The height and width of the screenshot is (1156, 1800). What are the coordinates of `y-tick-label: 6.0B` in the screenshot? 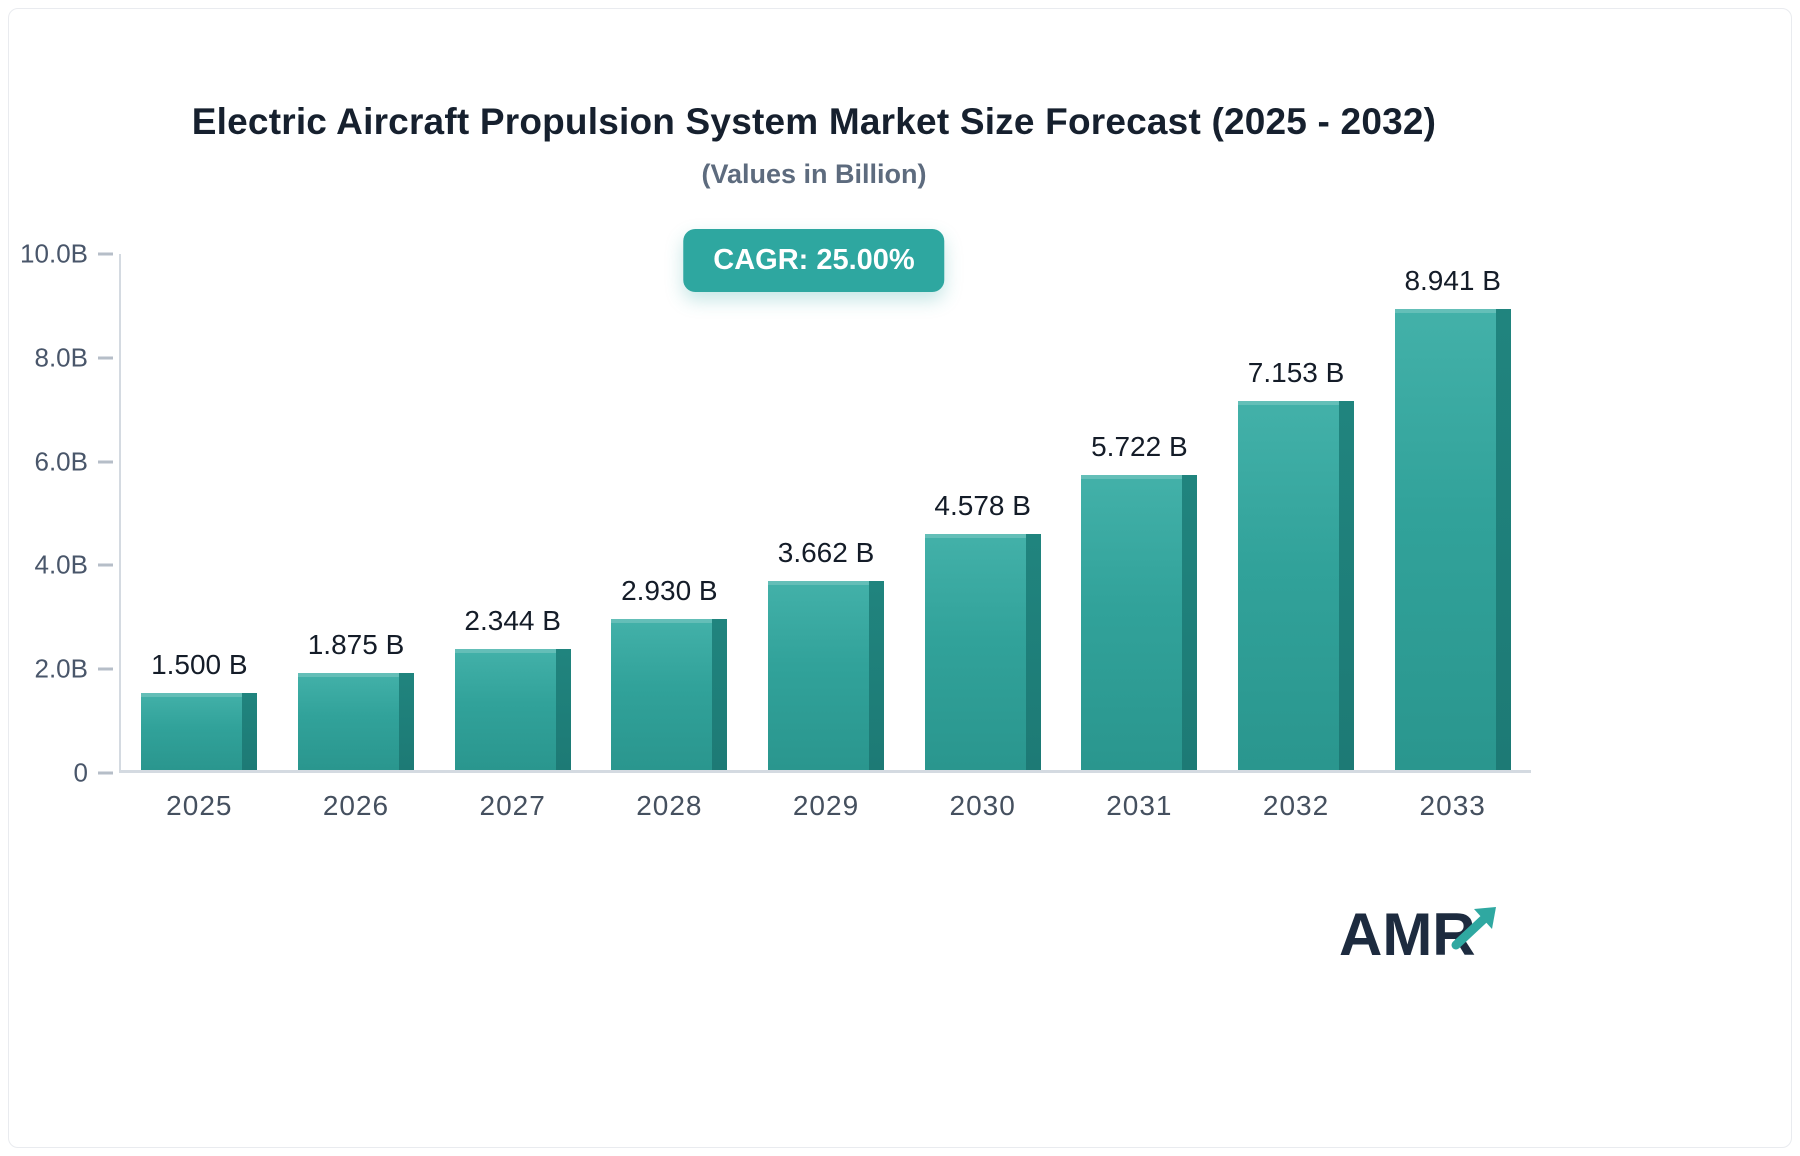 It's located at (61, 461).